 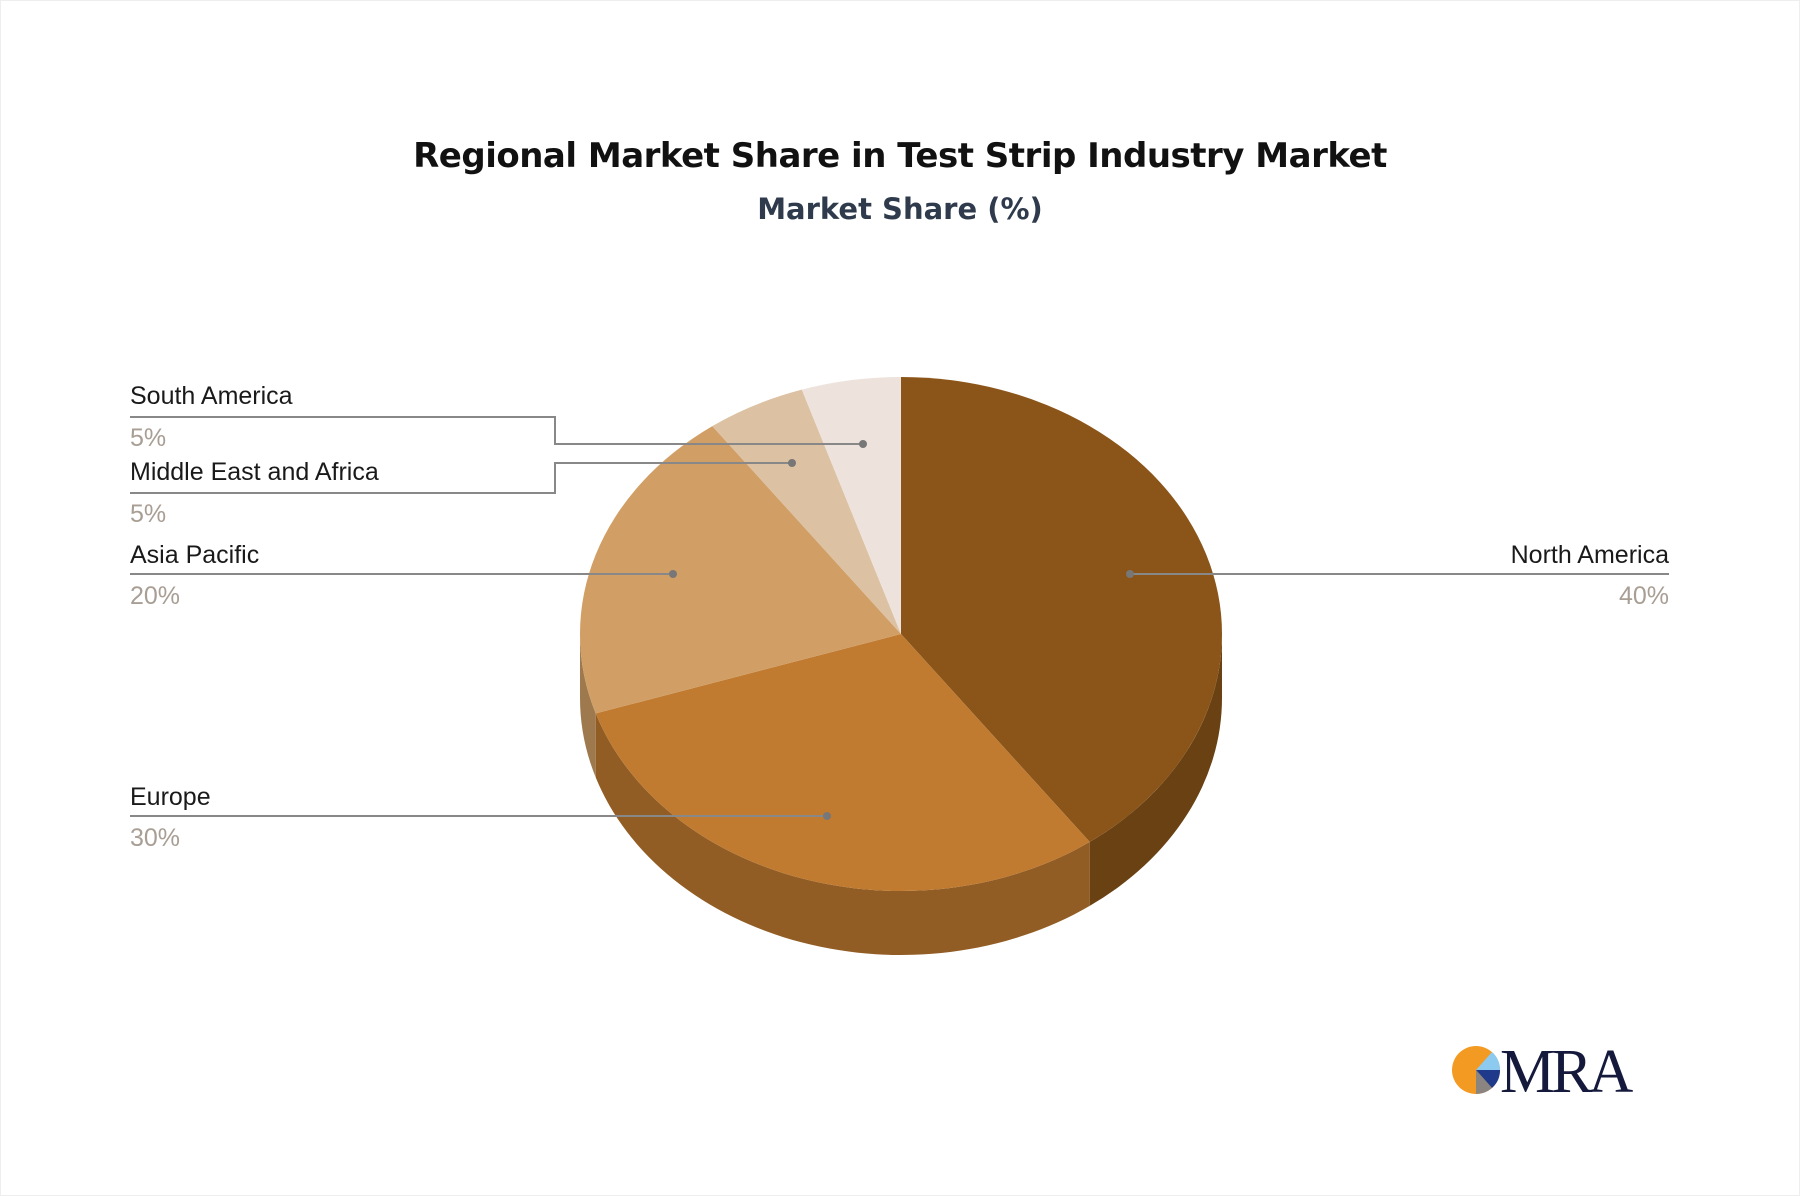 What do you see at coordinates (792, 463) in the screenshot?
I see `leader-dot-middle-east-and-africa` at bounding box center [792, 463].